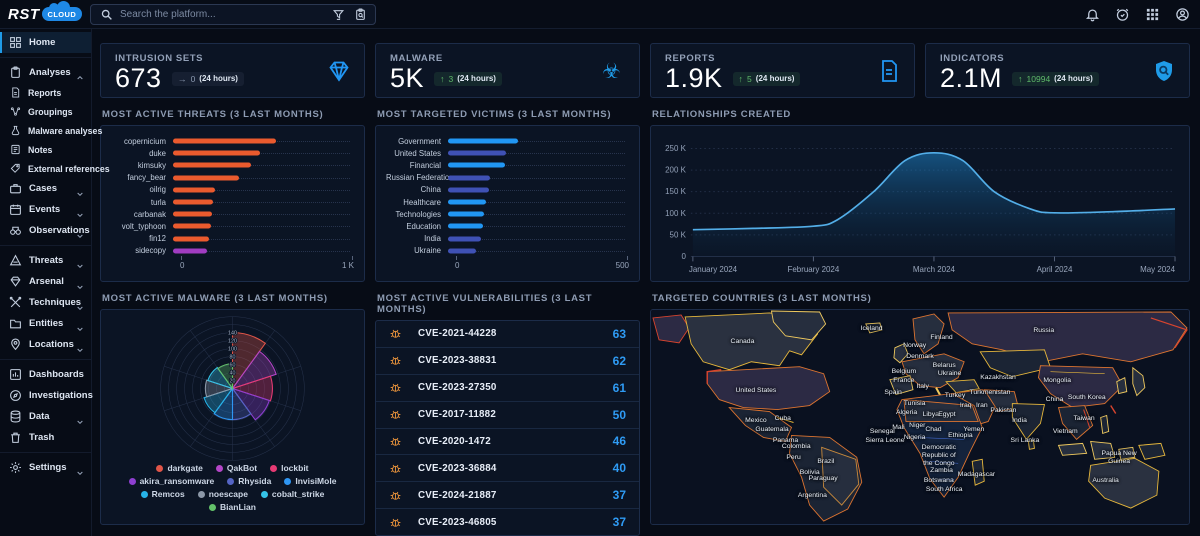 The image size is (1200, 536). I want to click on sidebar-item-cases: Cases, so click(45, 188).